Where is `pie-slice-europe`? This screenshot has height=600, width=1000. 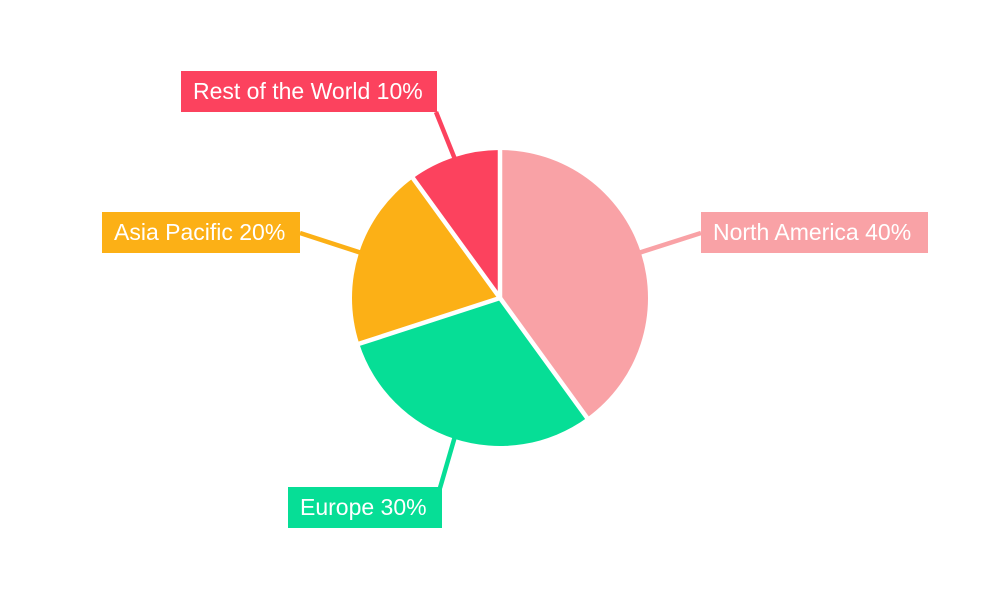 pie-slice-europe is located at coordinates (473, 372).